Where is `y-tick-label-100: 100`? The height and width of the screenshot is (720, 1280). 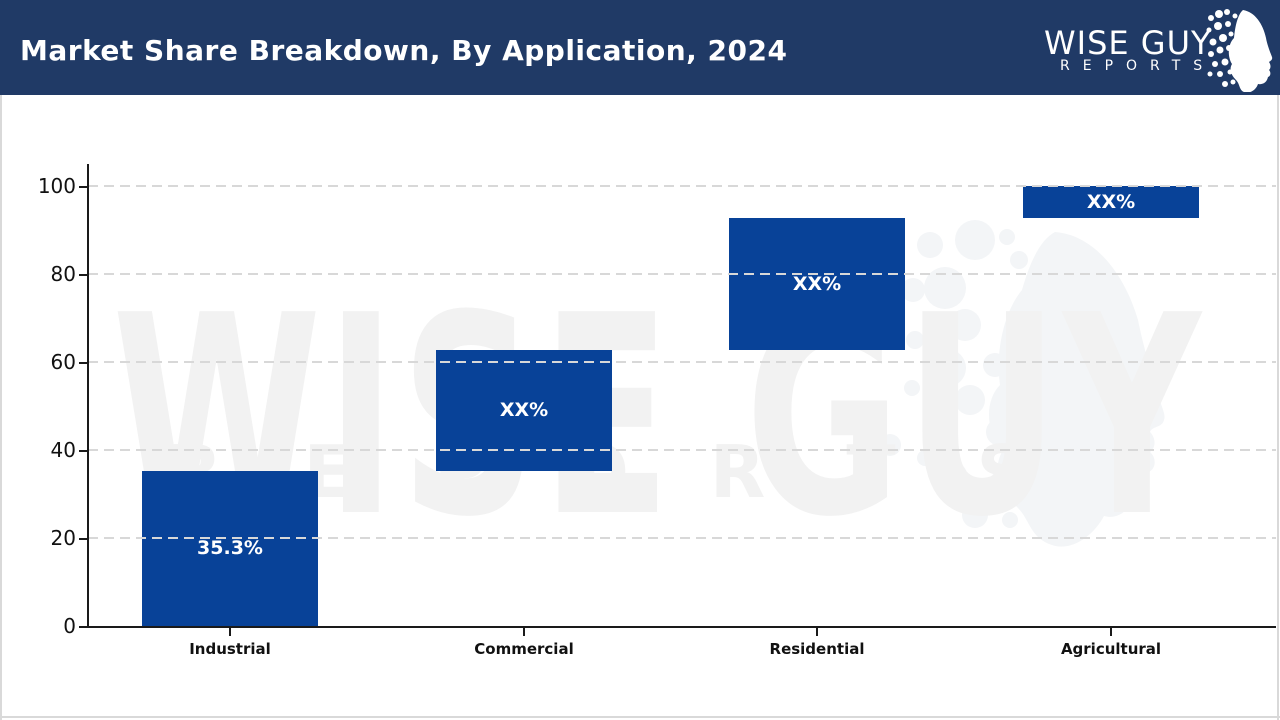
y-tick-label-100: 100 is located at coordinates (56, 186).